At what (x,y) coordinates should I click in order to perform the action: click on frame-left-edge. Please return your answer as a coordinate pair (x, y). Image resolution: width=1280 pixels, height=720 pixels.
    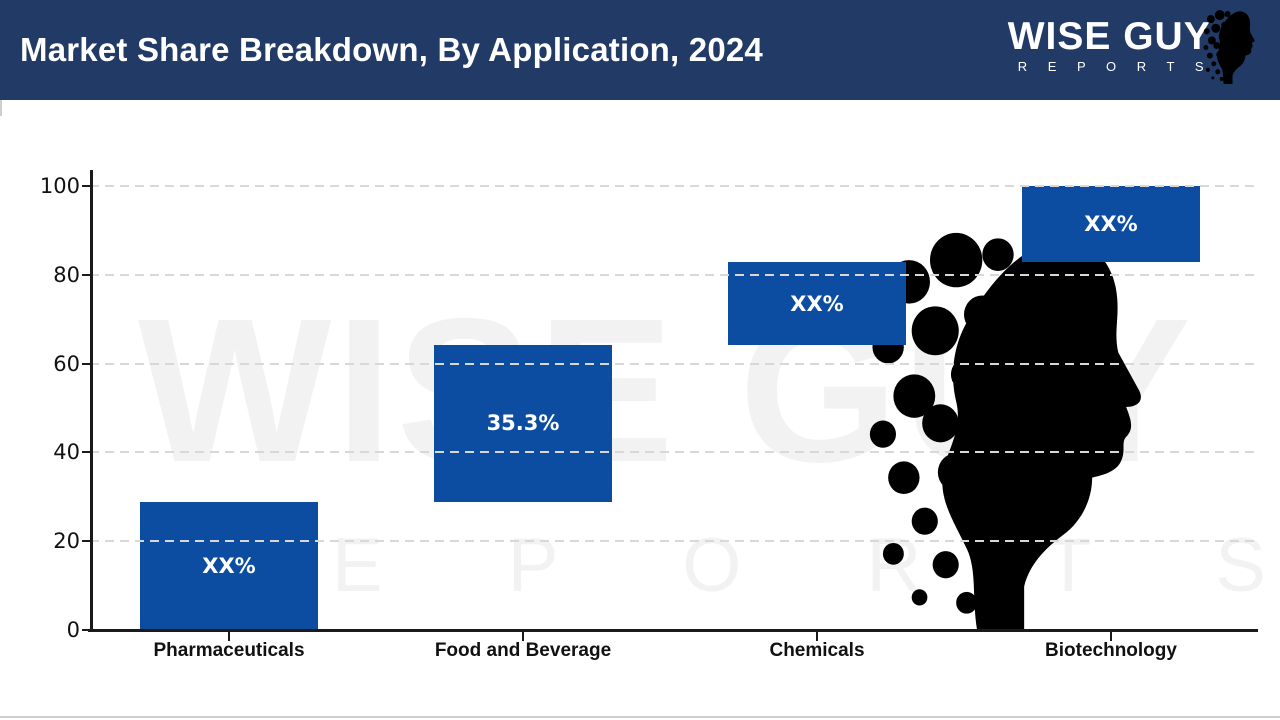
    Looking at the image, I should click on (1, 108).